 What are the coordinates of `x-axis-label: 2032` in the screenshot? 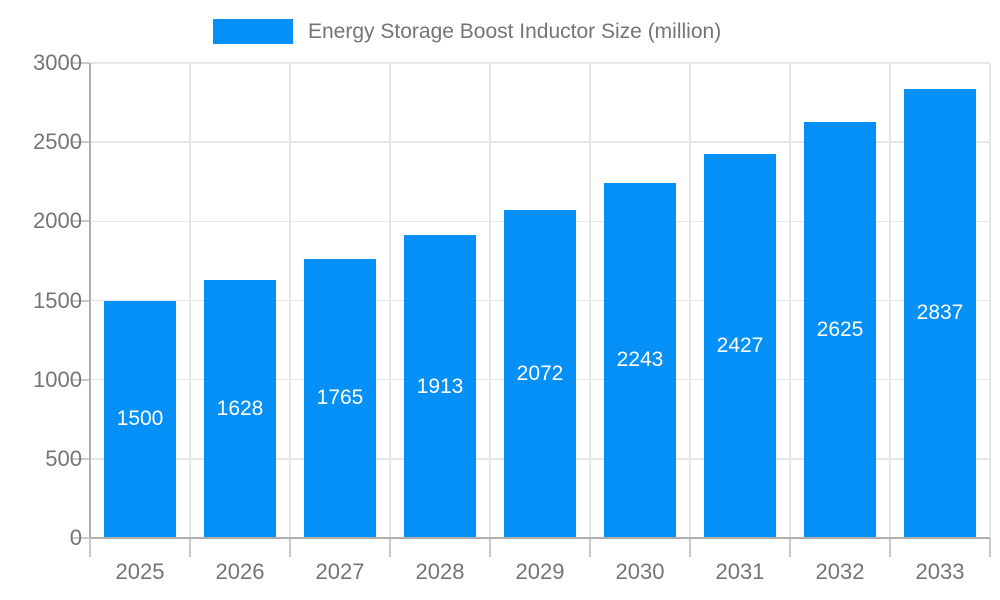 It's located at (840, 571).